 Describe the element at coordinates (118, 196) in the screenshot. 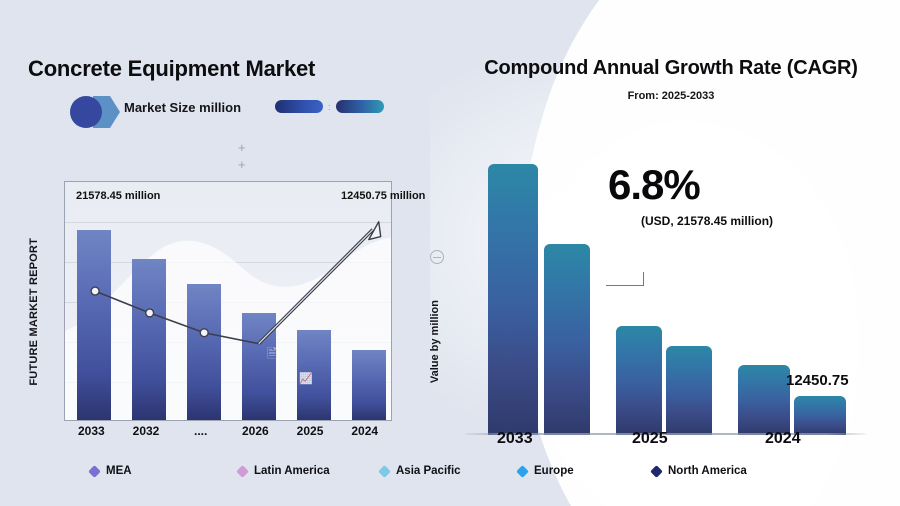

I see `left-chart-value-start: 21578.45 million` at that location.